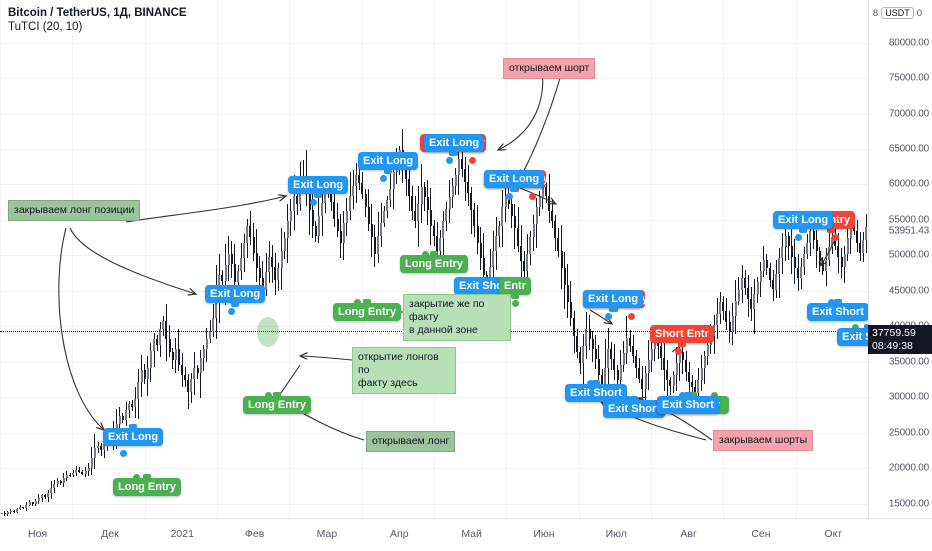 This screenshot has width=932, height=551. I want to click on time-tick: Авг, so click(688, 534).